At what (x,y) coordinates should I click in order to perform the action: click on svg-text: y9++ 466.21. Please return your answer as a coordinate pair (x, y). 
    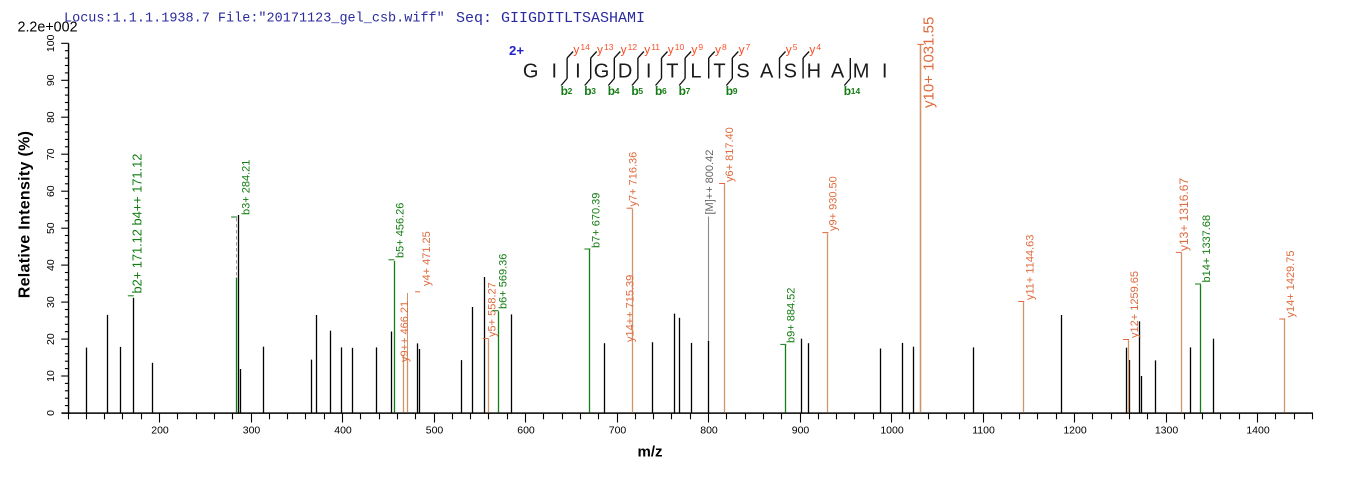
    Looking at the image, I should click on (405, 331).